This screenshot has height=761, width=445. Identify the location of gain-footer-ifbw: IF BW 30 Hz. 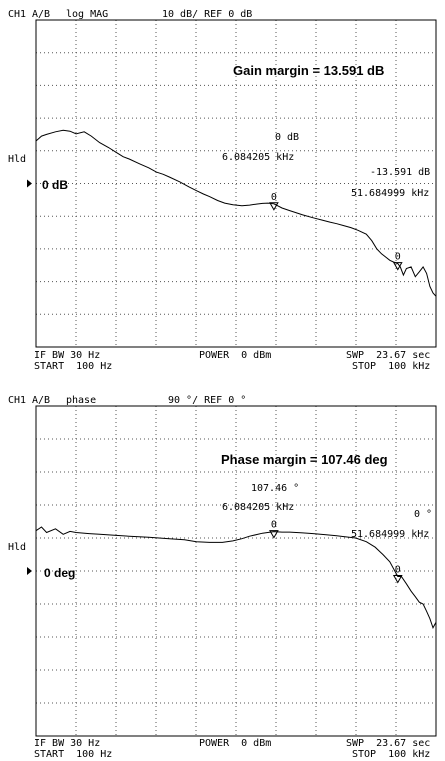
(67, 355).